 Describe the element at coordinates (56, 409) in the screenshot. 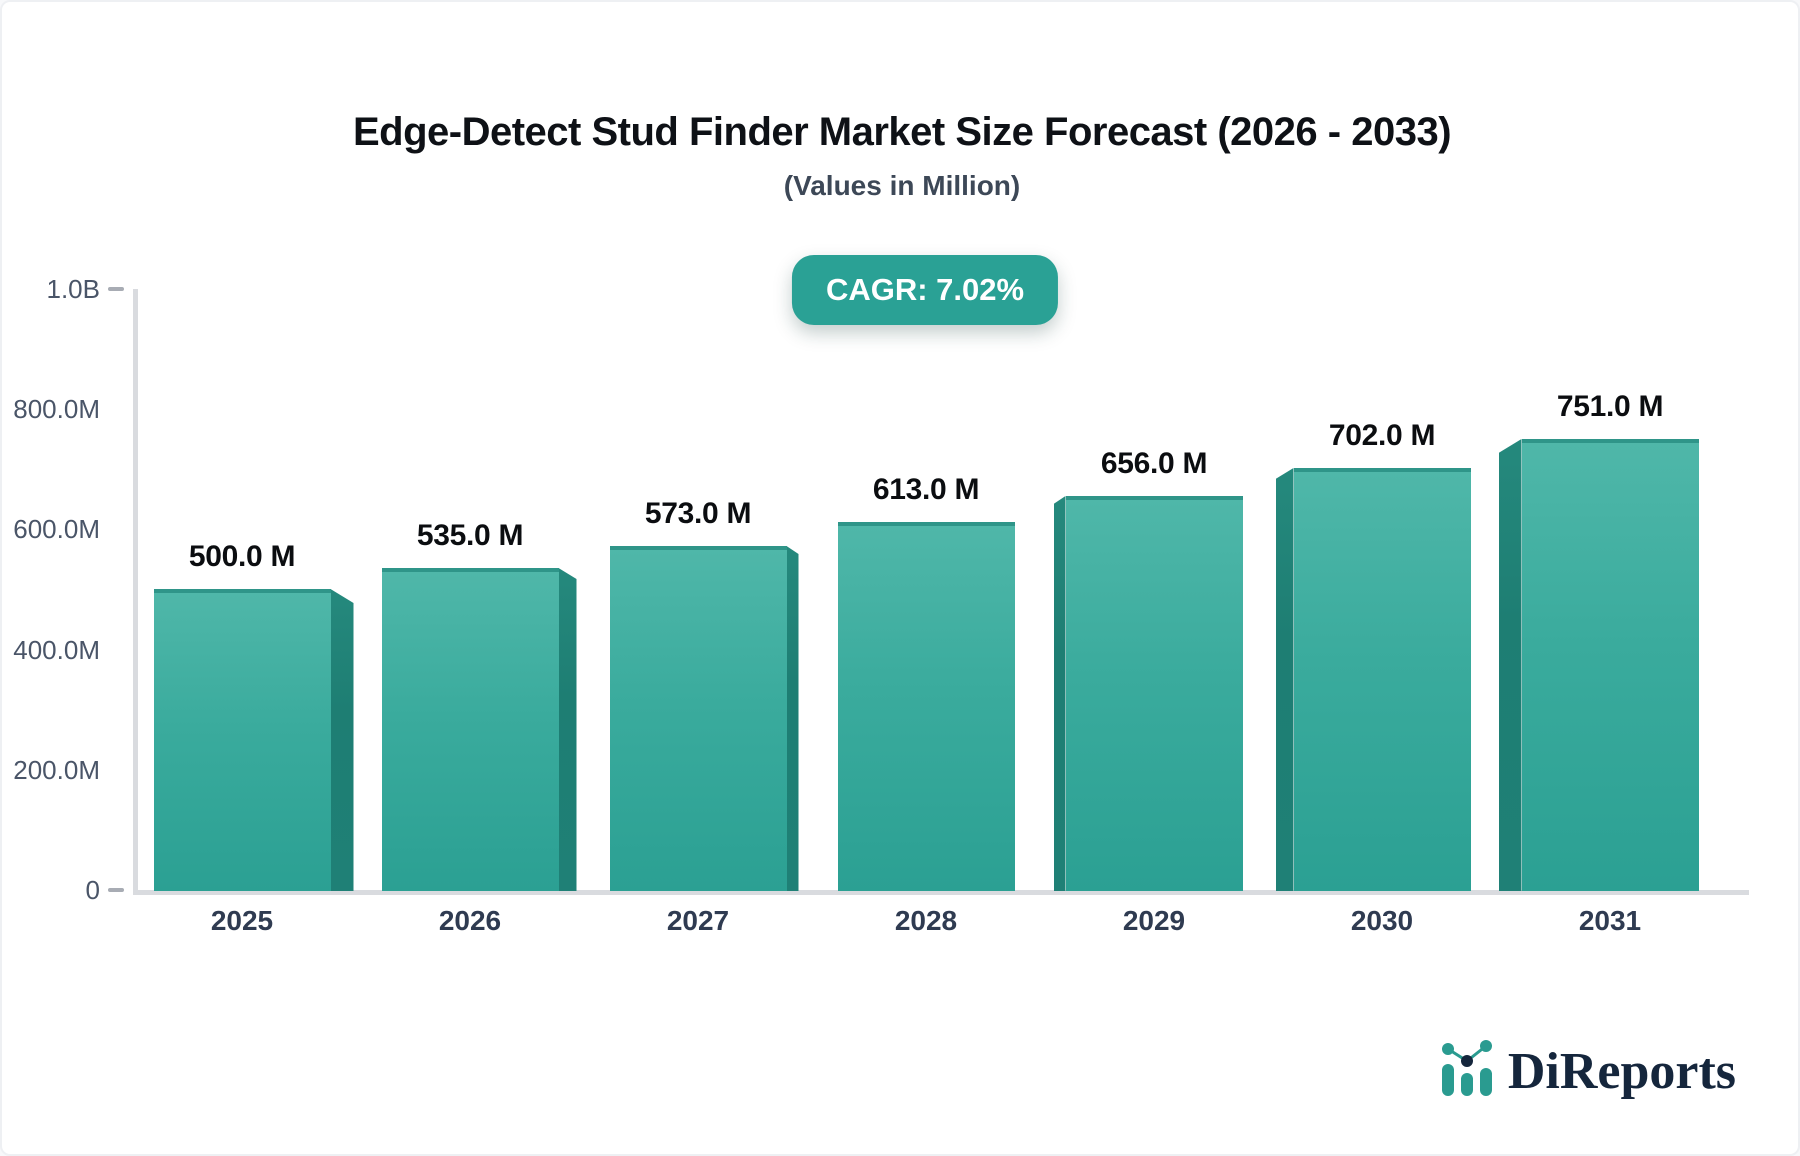

I see `y-axis-tick-label: 800.0M` at that location.